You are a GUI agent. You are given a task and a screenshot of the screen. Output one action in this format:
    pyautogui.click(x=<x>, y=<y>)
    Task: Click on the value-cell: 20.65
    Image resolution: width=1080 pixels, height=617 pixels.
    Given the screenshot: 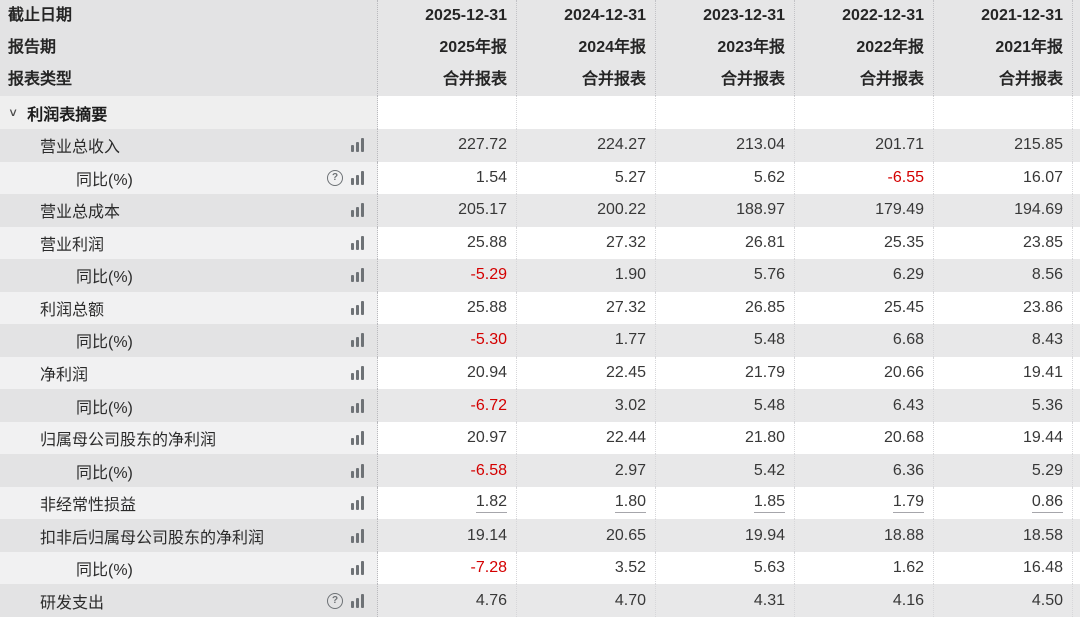 What is the action you would take?
    pyautogui.click(x=586, y=535)
    